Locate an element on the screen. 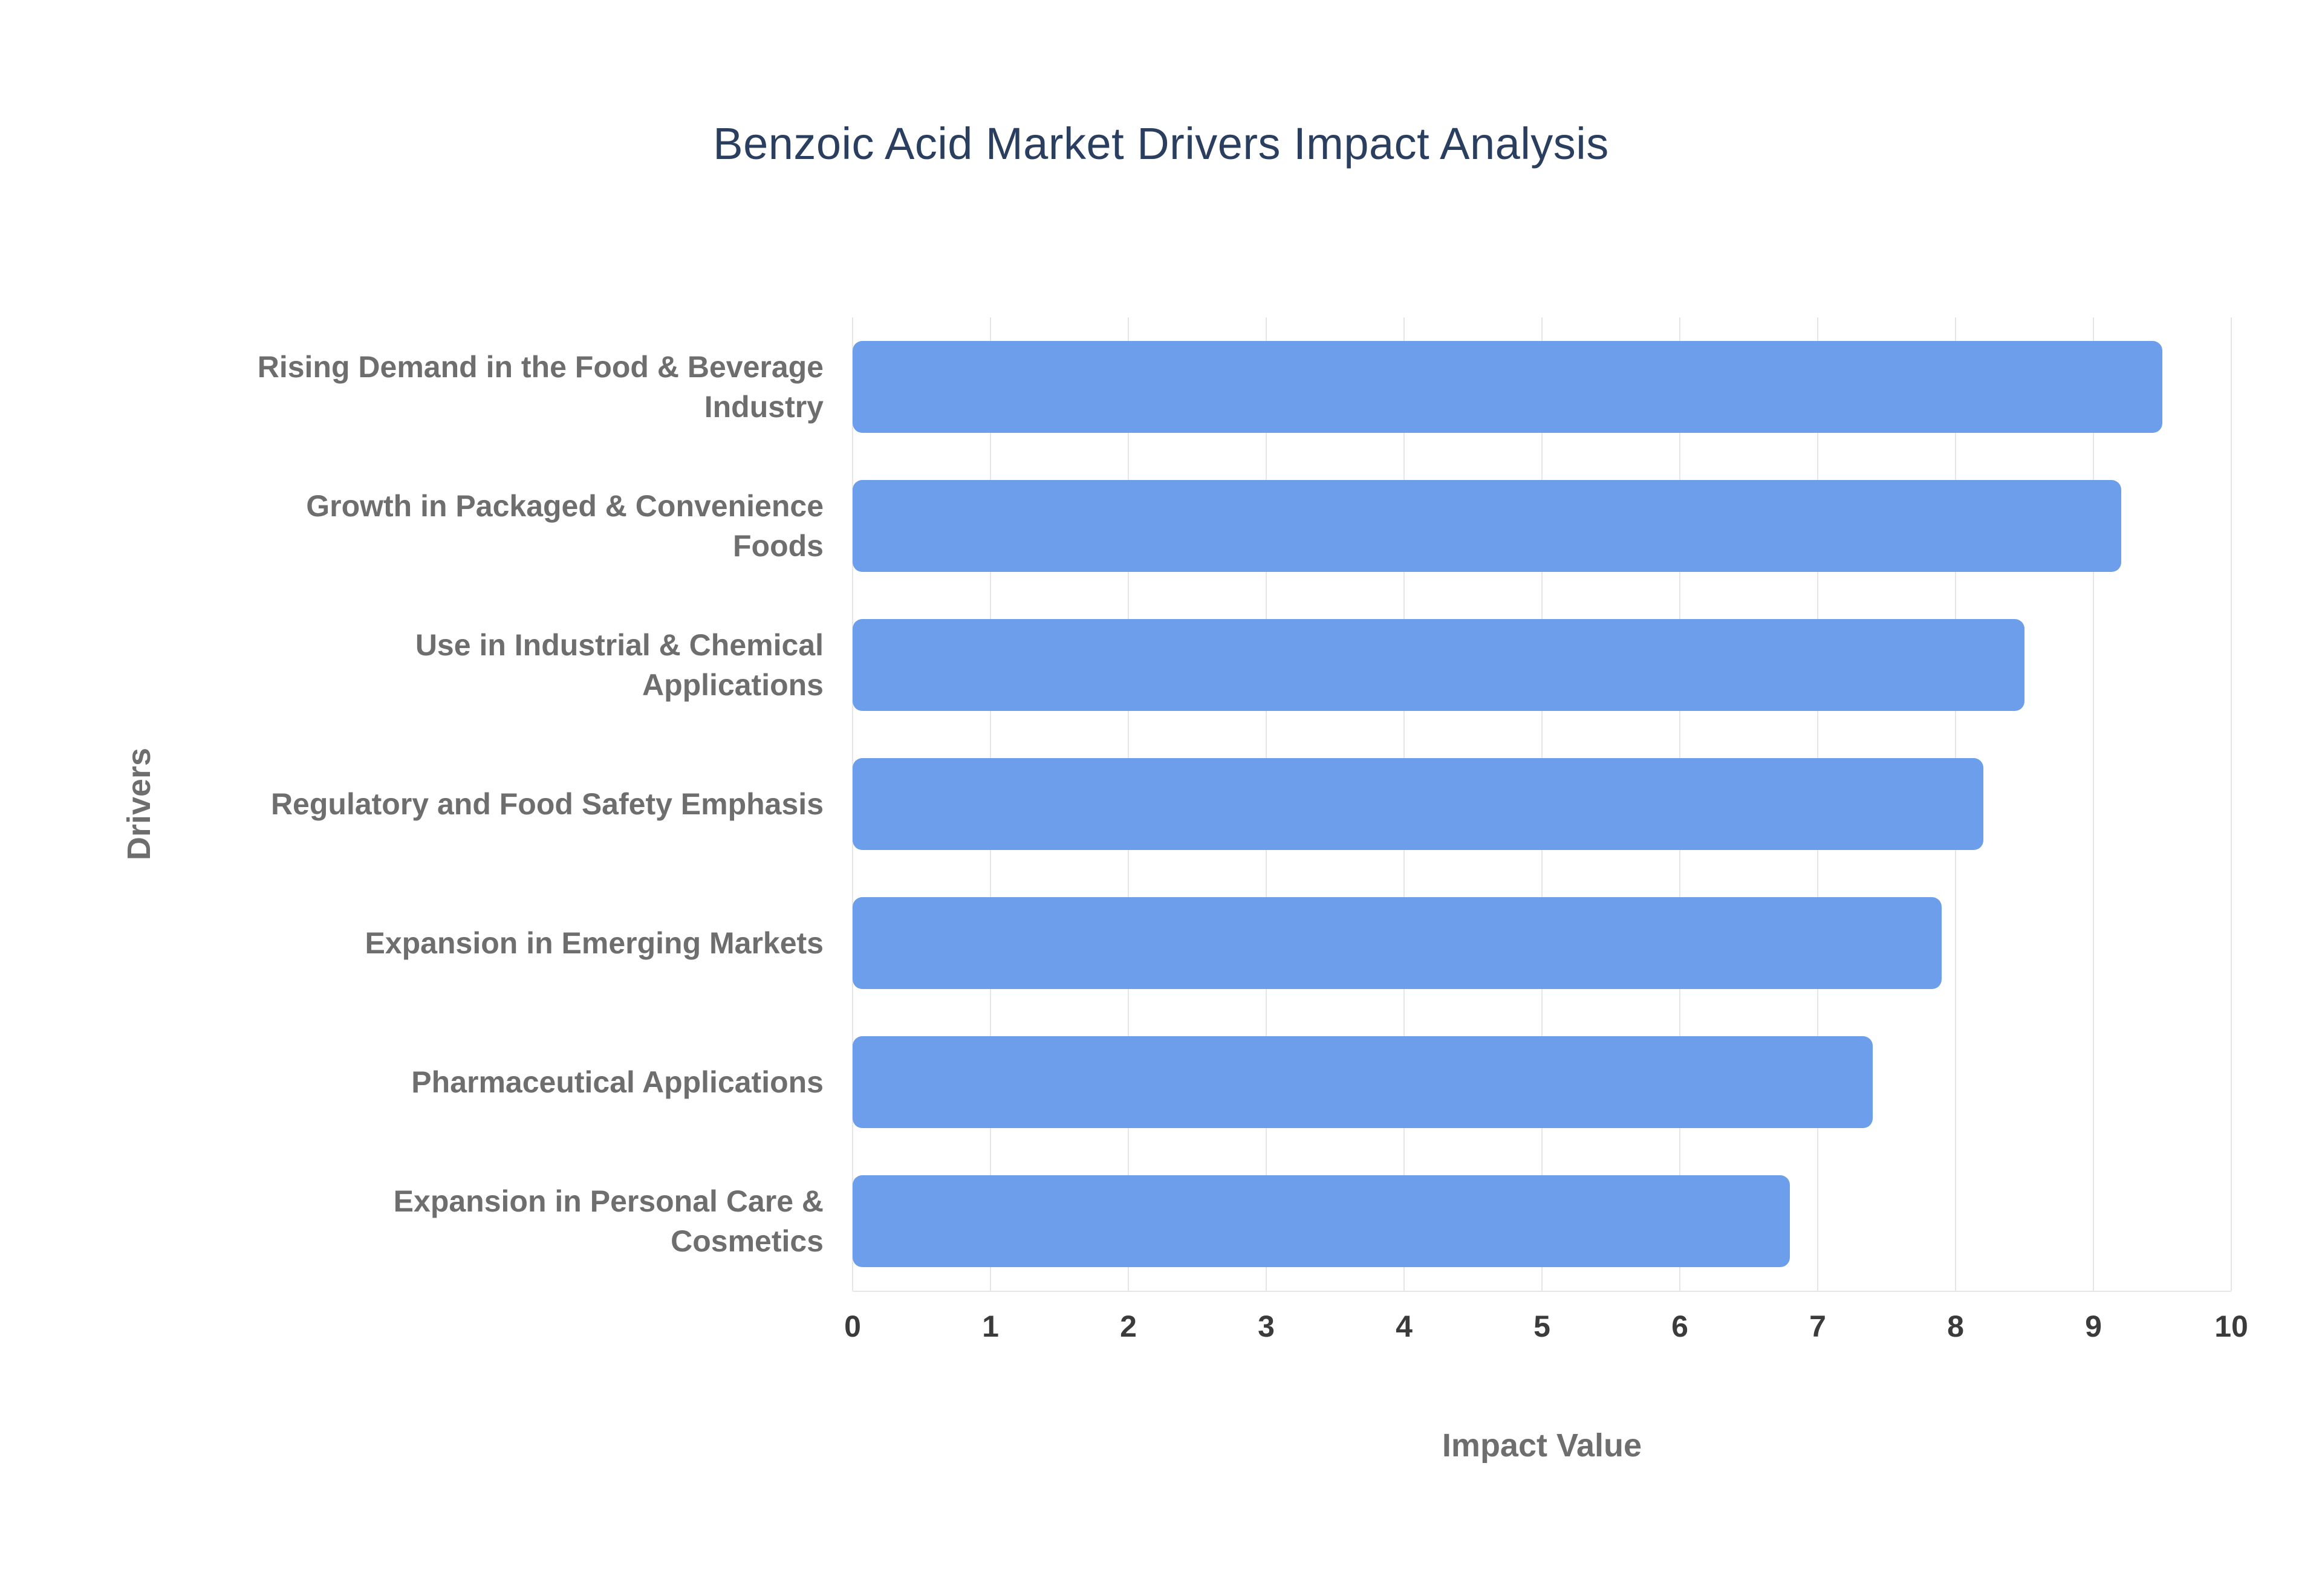 This screenshot has width=2322, height=1596. x-tick-label: 9 is located at coordinates (2093, 1326).